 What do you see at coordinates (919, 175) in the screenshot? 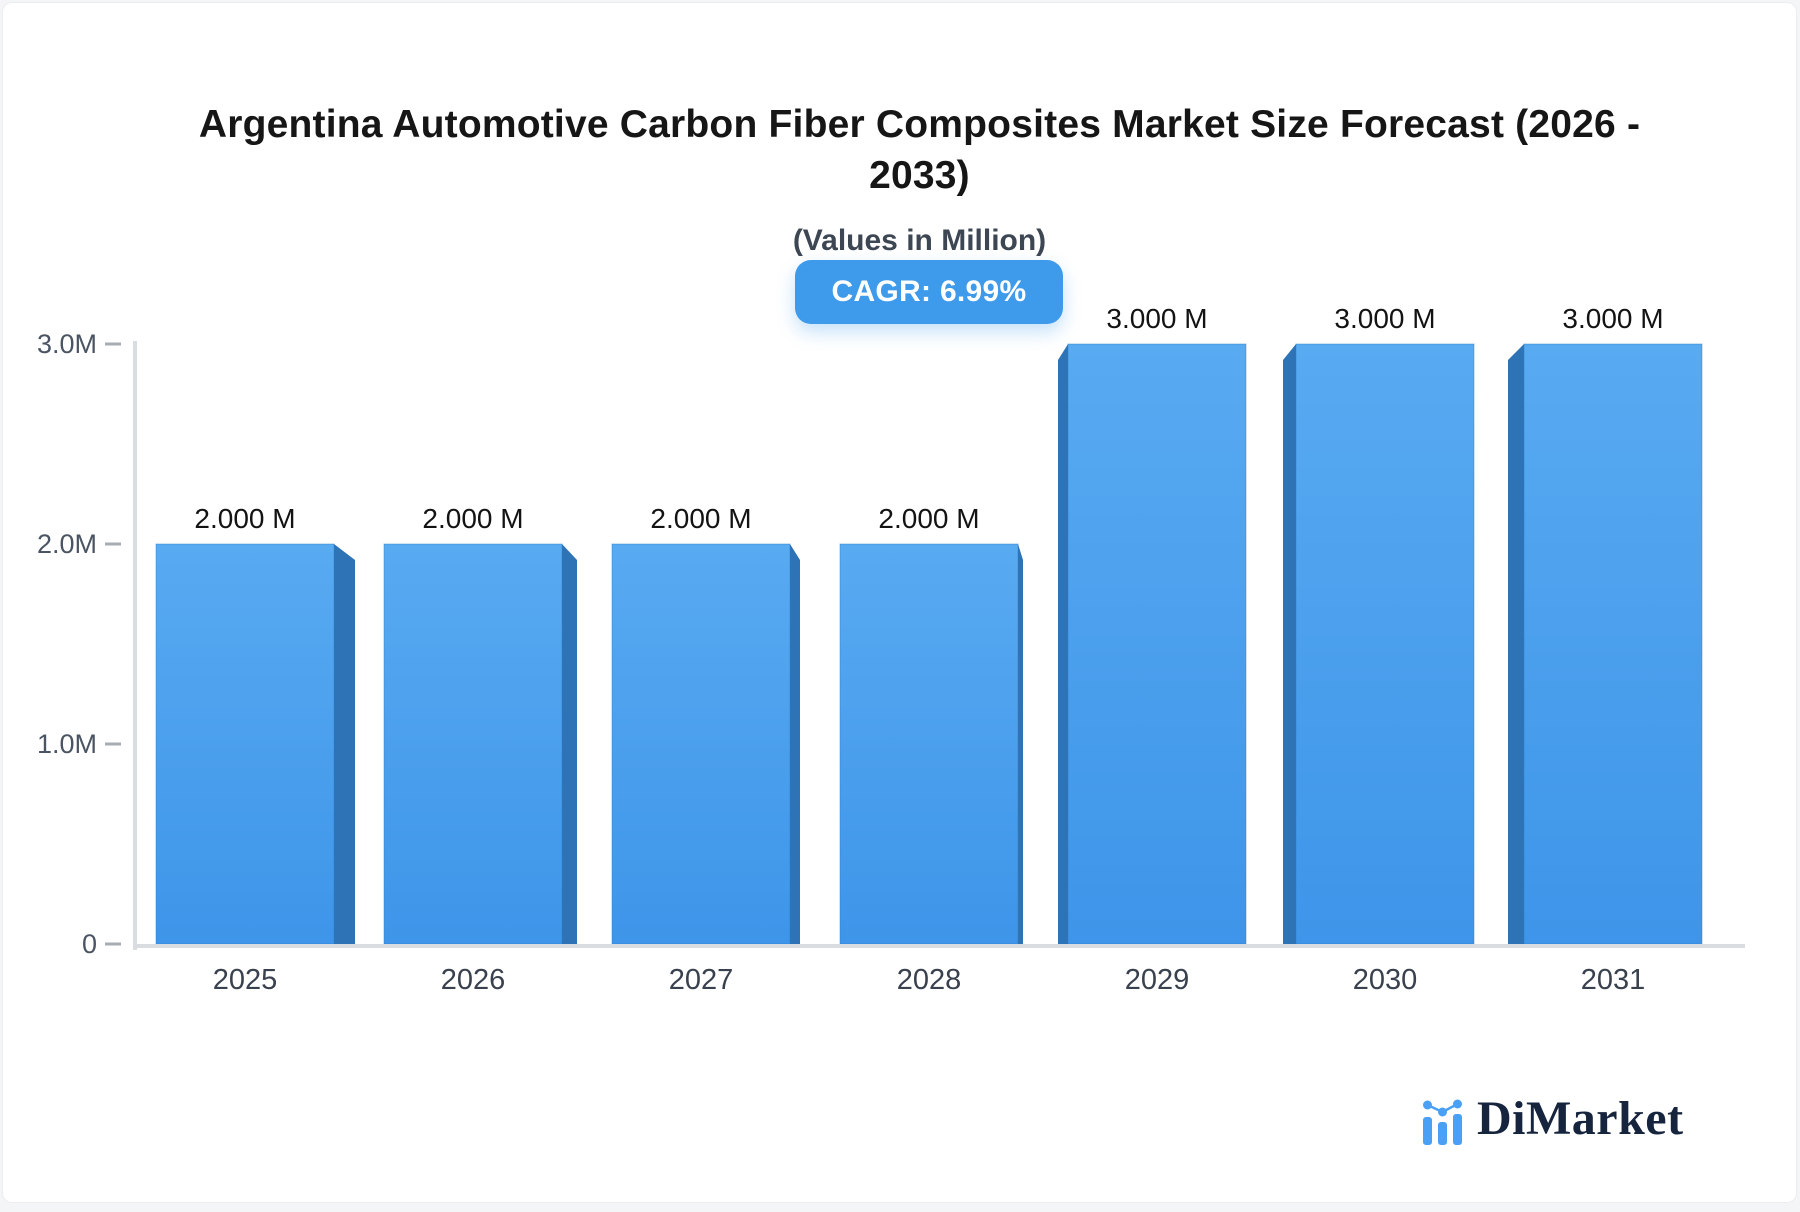
I see `chart-title-line2: 2033)` at bounding box center [919, 175].